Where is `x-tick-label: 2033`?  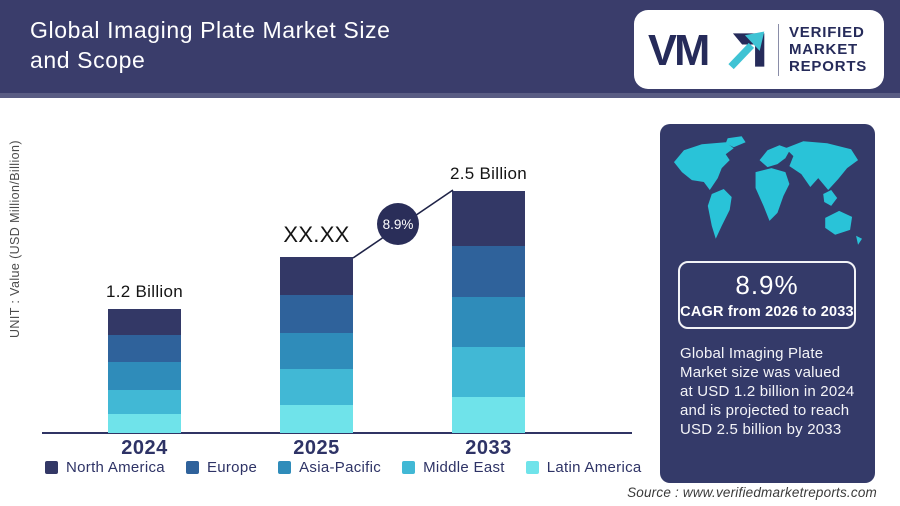 x-tick-label: 2033 is located at coordinates (488, 448).